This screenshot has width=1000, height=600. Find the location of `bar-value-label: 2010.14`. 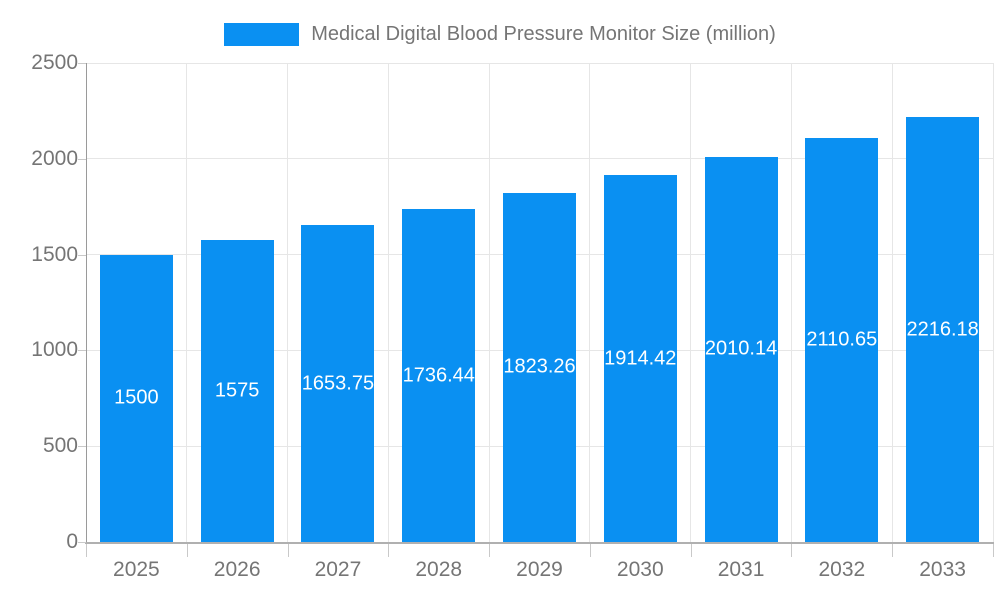

bar-value-label: 2010.14 is located at coordinates (741, 348).